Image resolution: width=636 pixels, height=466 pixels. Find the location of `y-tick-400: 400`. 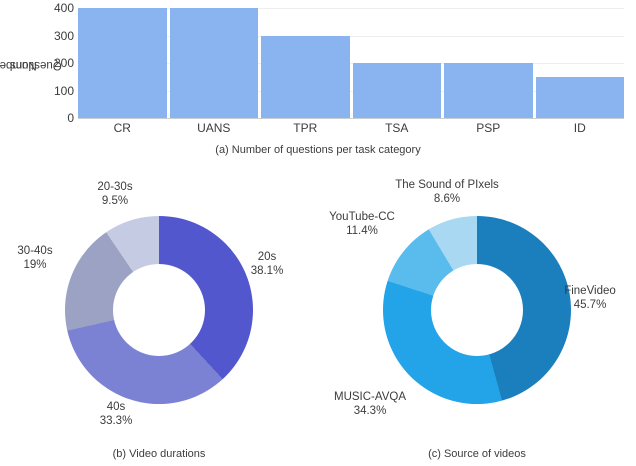

y-tick-400: 400 is located at coordinates (63, 8).